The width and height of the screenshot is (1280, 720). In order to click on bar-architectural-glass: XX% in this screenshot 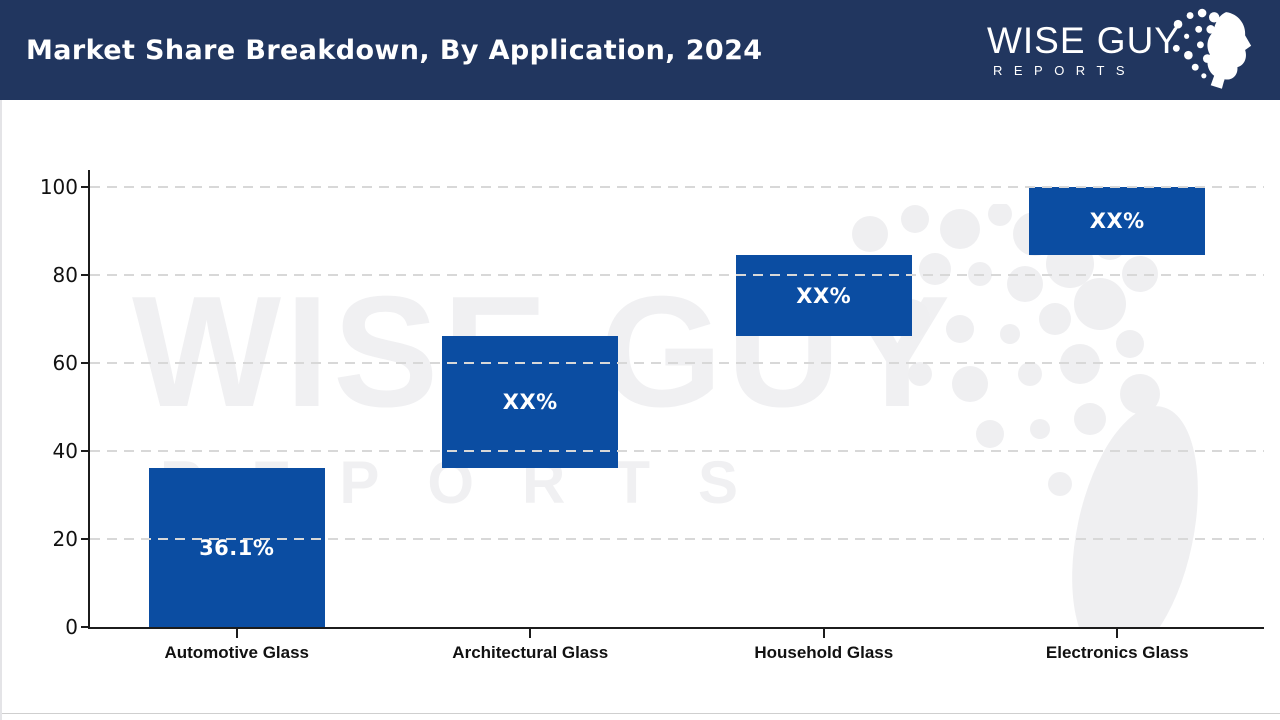, I will do `click(530, 402)`.